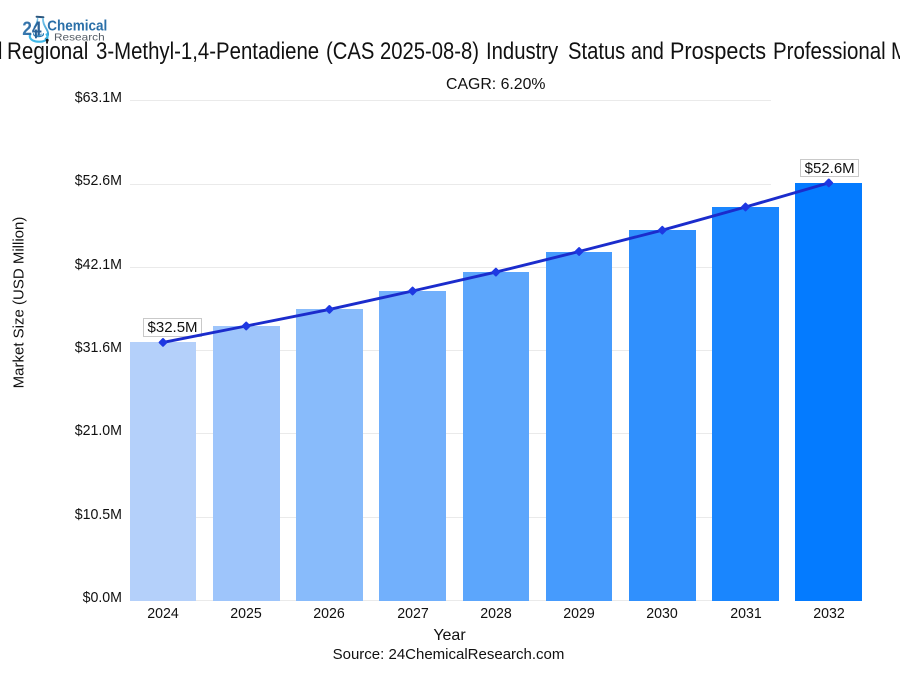 The width and height of the screenshot is (900, 680). I want to click on svg-text: Research, so click(79, 37).